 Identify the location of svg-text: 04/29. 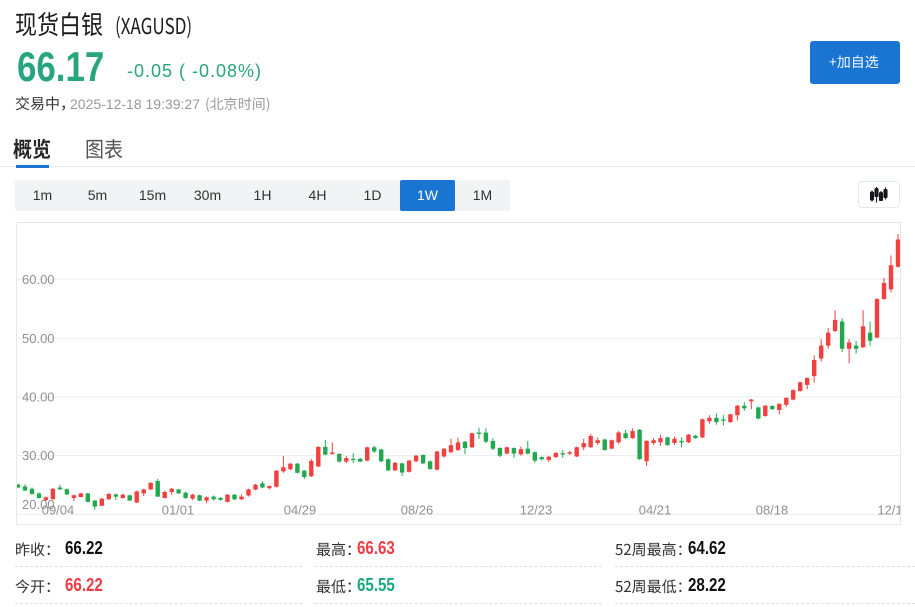
(300, 509).